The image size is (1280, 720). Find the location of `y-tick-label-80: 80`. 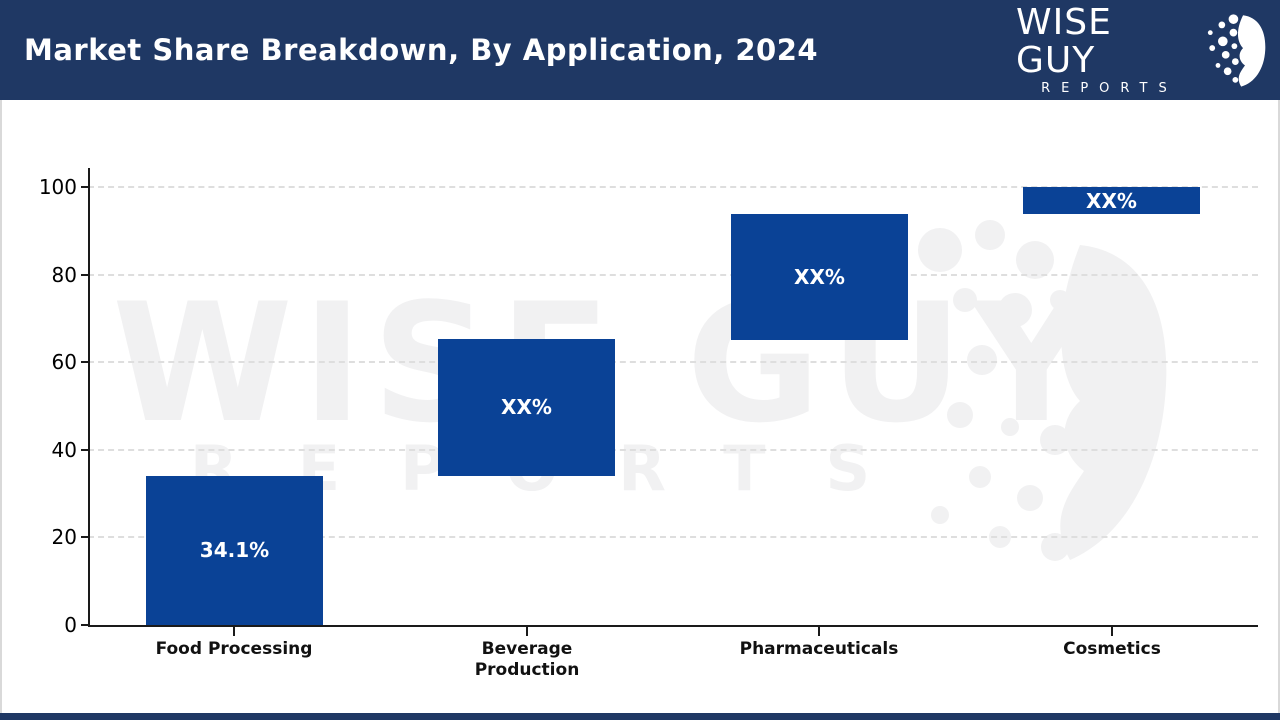

y-tick-label-80: 80 is located at coordinates (64, 274).